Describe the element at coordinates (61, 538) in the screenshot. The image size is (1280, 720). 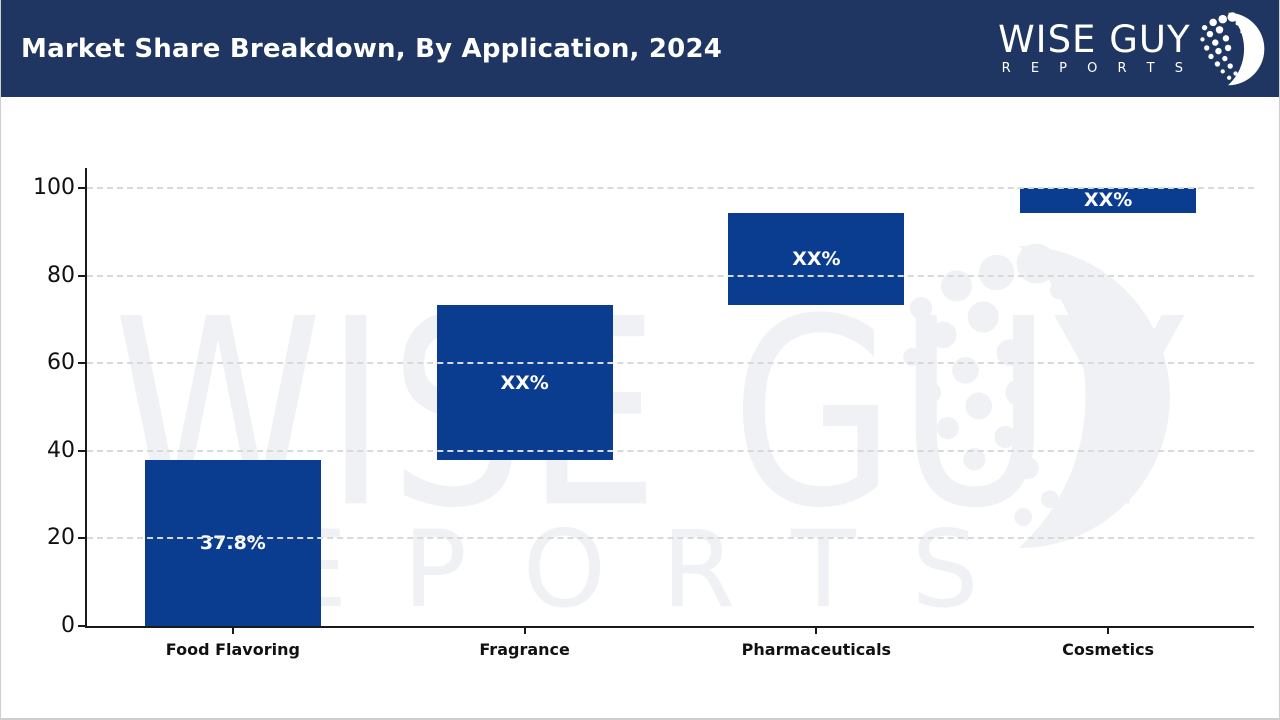
I see `y-tick-label-20: 20` at that location.